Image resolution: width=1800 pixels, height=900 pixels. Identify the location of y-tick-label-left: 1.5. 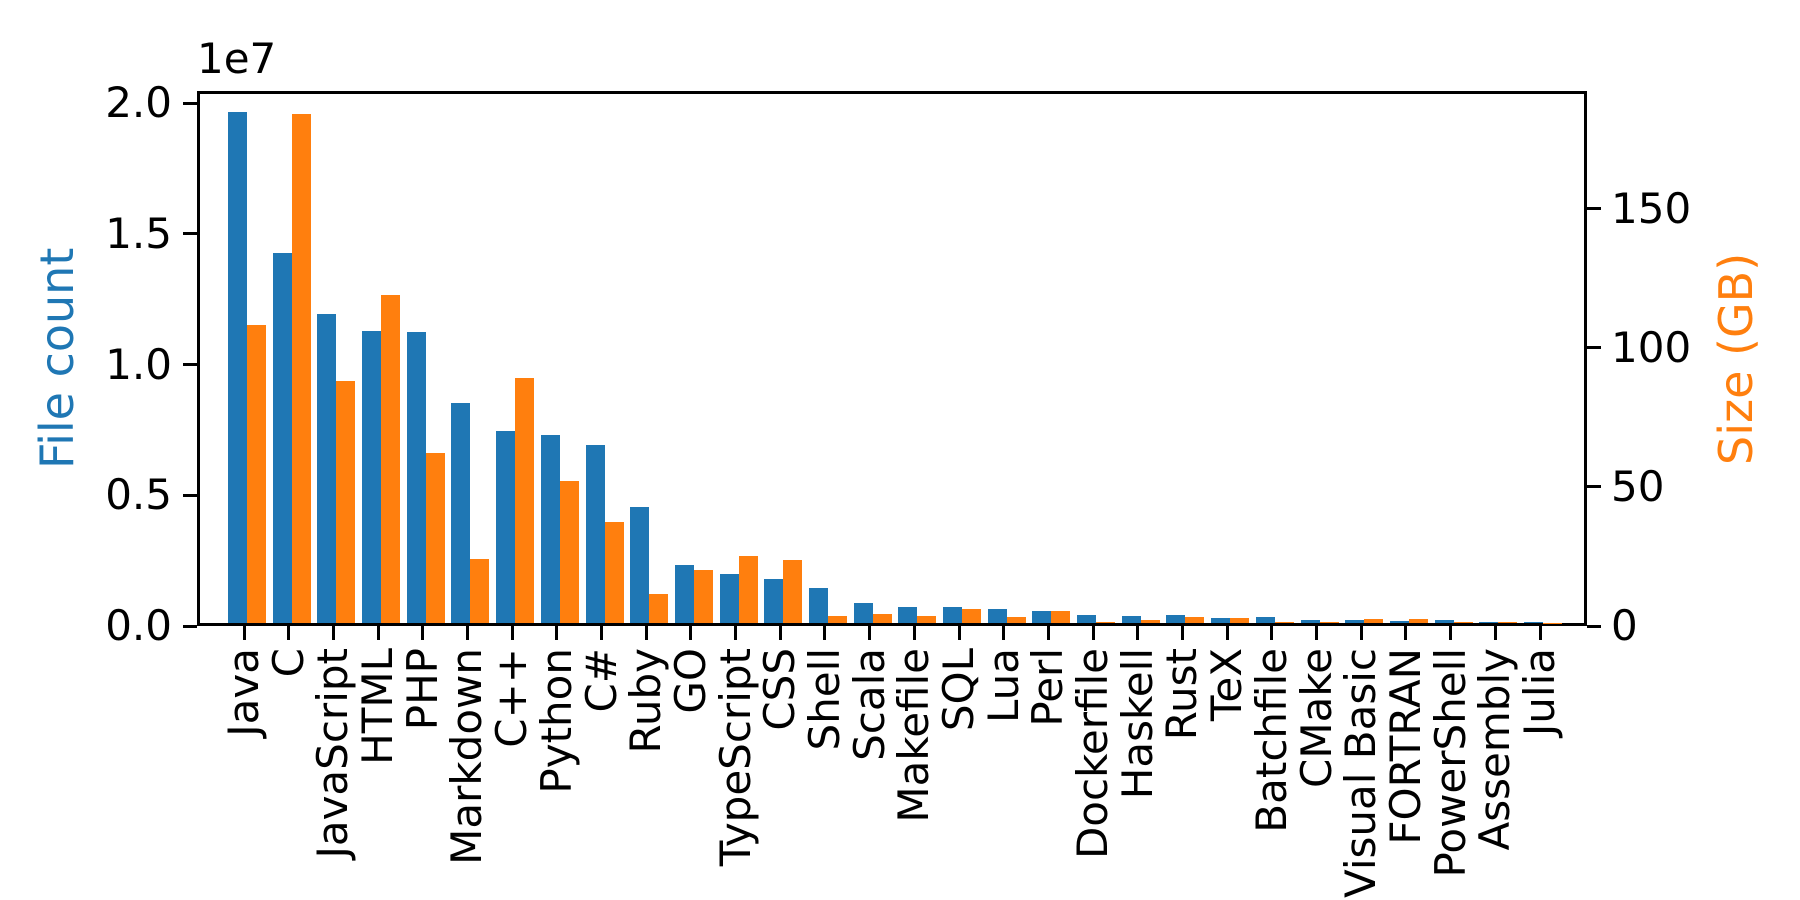
(138, 233).